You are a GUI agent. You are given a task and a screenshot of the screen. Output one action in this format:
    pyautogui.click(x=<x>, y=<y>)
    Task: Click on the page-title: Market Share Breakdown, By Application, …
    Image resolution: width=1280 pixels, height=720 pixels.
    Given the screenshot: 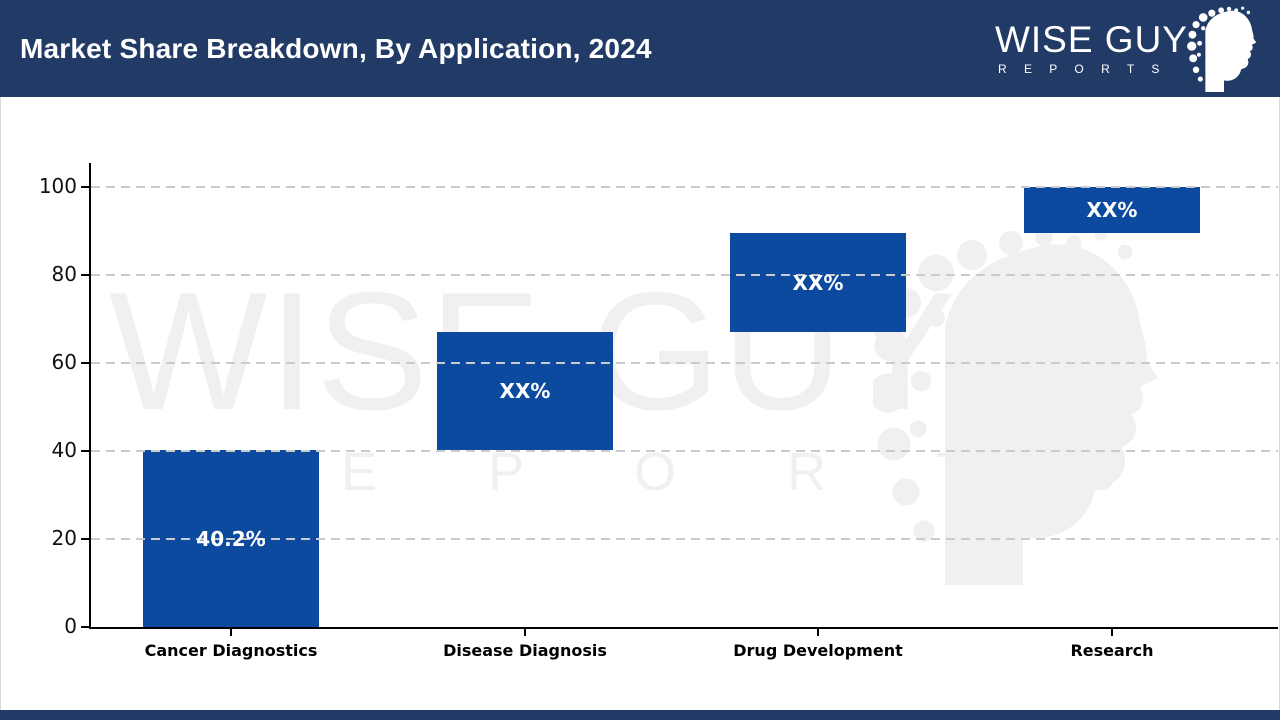 What is the action you would take?
    pyautogui.click(x=336, y=48)
    